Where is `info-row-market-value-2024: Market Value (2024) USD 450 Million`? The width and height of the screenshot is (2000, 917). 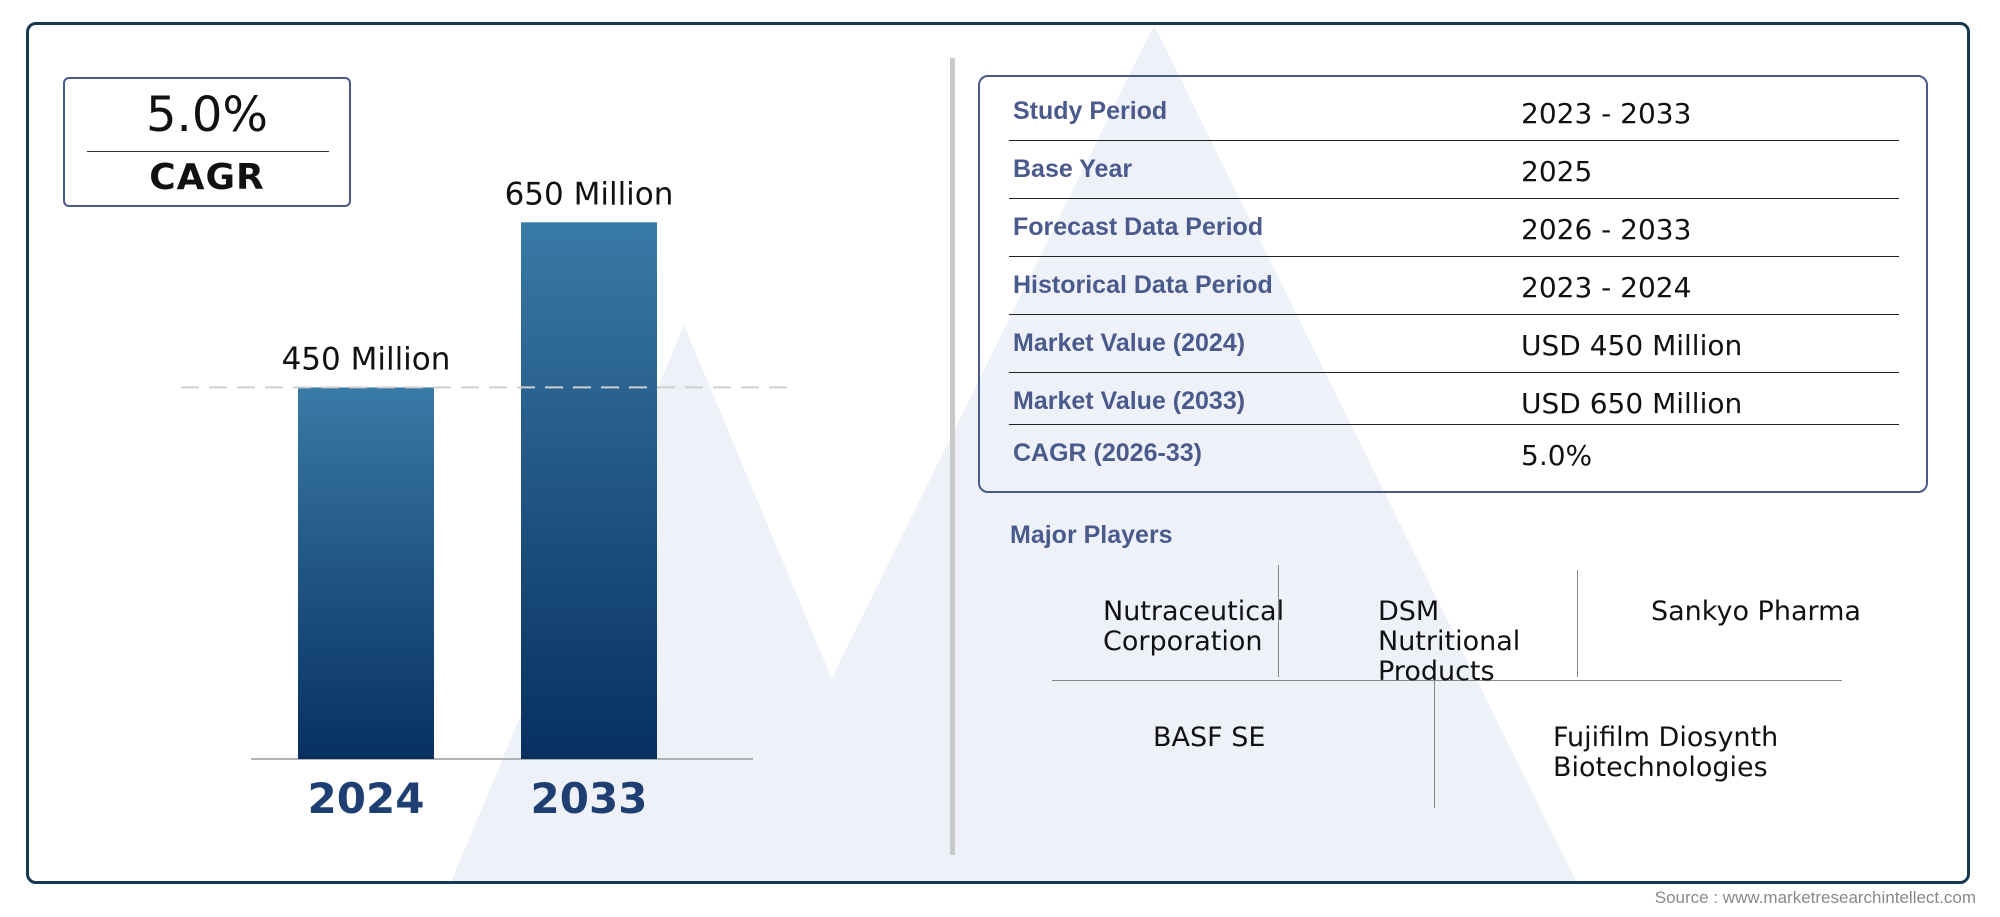
info-row-market-value-2024: Market Value (2024) USD 450 Million is located at coordinates (1454, 344).